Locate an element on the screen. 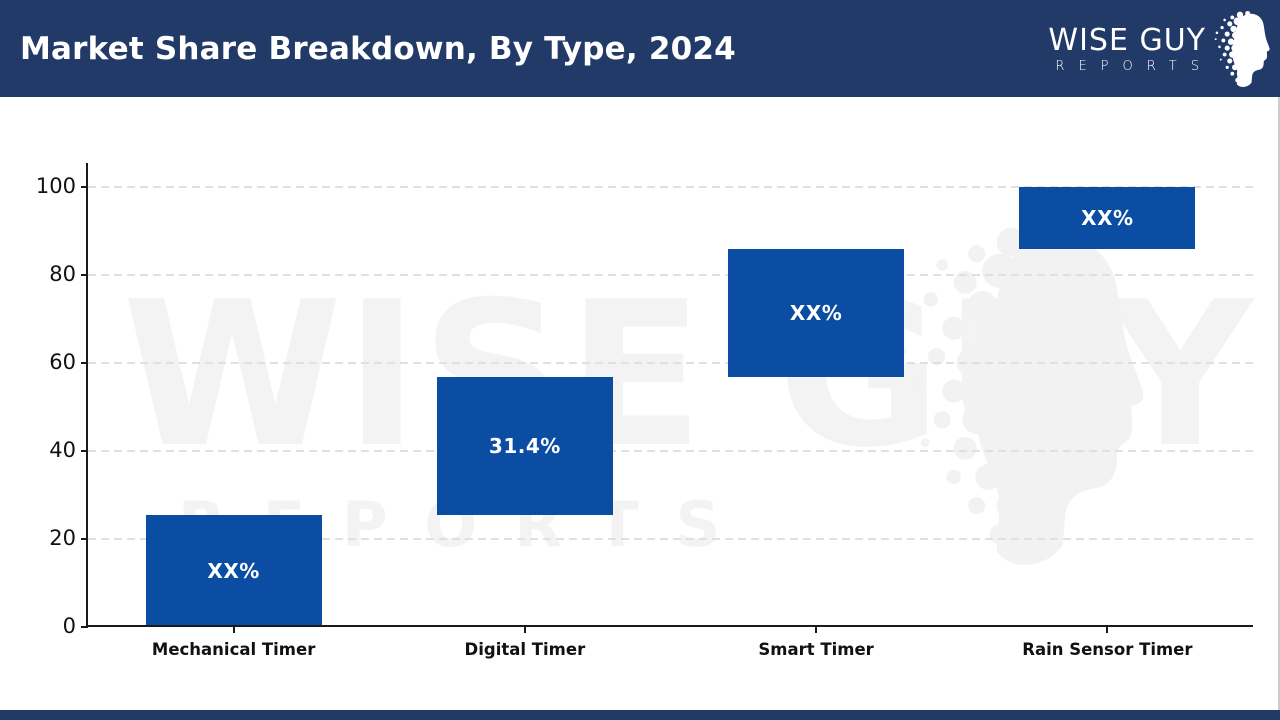 The width and height of the screenshot is (1280, 720). y-tick-label: 100 is located at coordinates (55, 186).